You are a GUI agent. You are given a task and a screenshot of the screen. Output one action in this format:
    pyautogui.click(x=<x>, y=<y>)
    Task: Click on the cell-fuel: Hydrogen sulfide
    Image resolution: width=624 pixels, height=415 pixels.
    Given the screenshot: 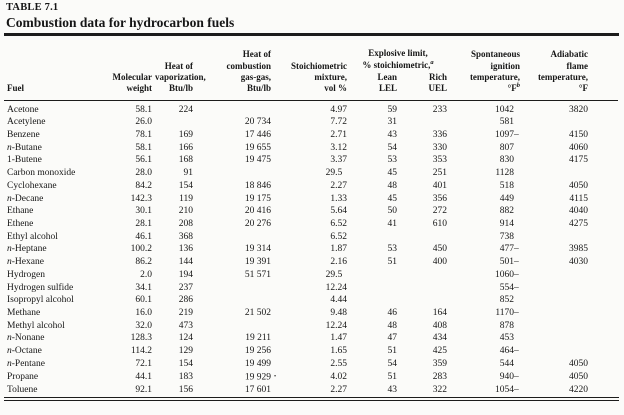 What is the action you would take?
    pyautogui.click(x=40, y=287)
    